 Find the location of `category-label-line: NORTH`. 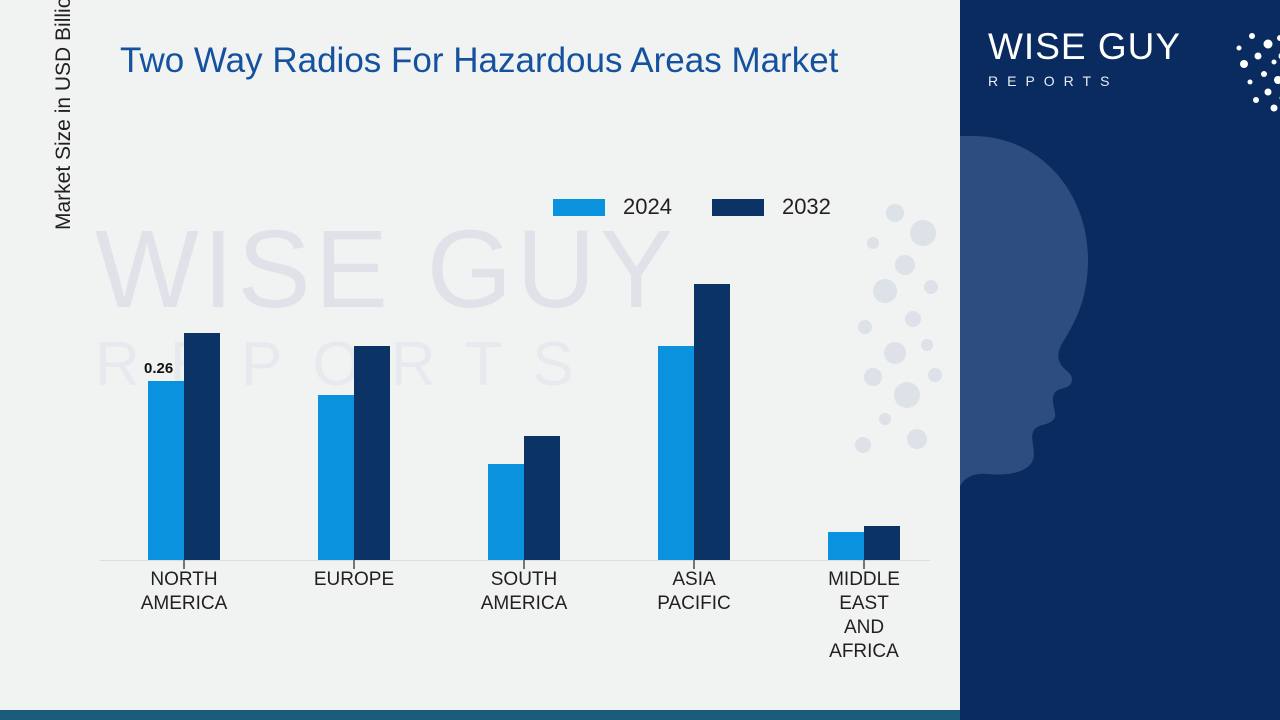

category-label-line: NORTH is located at coordinates (184, 579).